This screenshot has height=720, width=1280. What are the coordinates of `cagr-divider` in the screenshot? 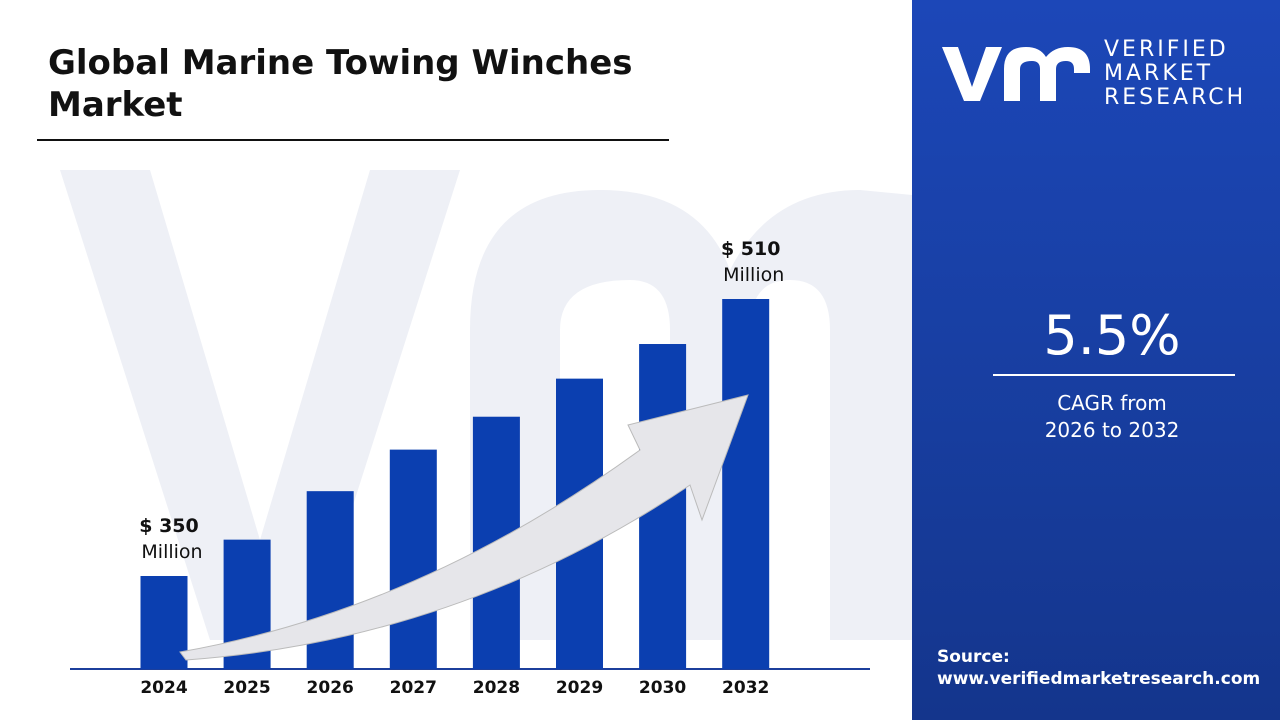 It's located at (1114, 375).